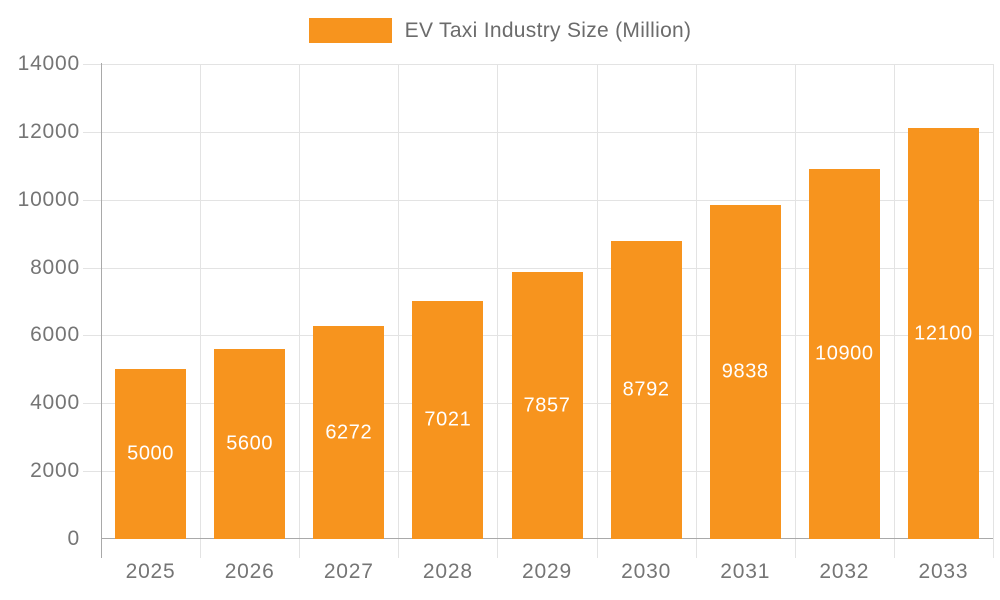 The height and width of the screenshot is (600, 1000). What do you see at coordinates (55, 471) in the screenshot?
I see `y-tick-label: 2000` at bounding box center [55, 471].